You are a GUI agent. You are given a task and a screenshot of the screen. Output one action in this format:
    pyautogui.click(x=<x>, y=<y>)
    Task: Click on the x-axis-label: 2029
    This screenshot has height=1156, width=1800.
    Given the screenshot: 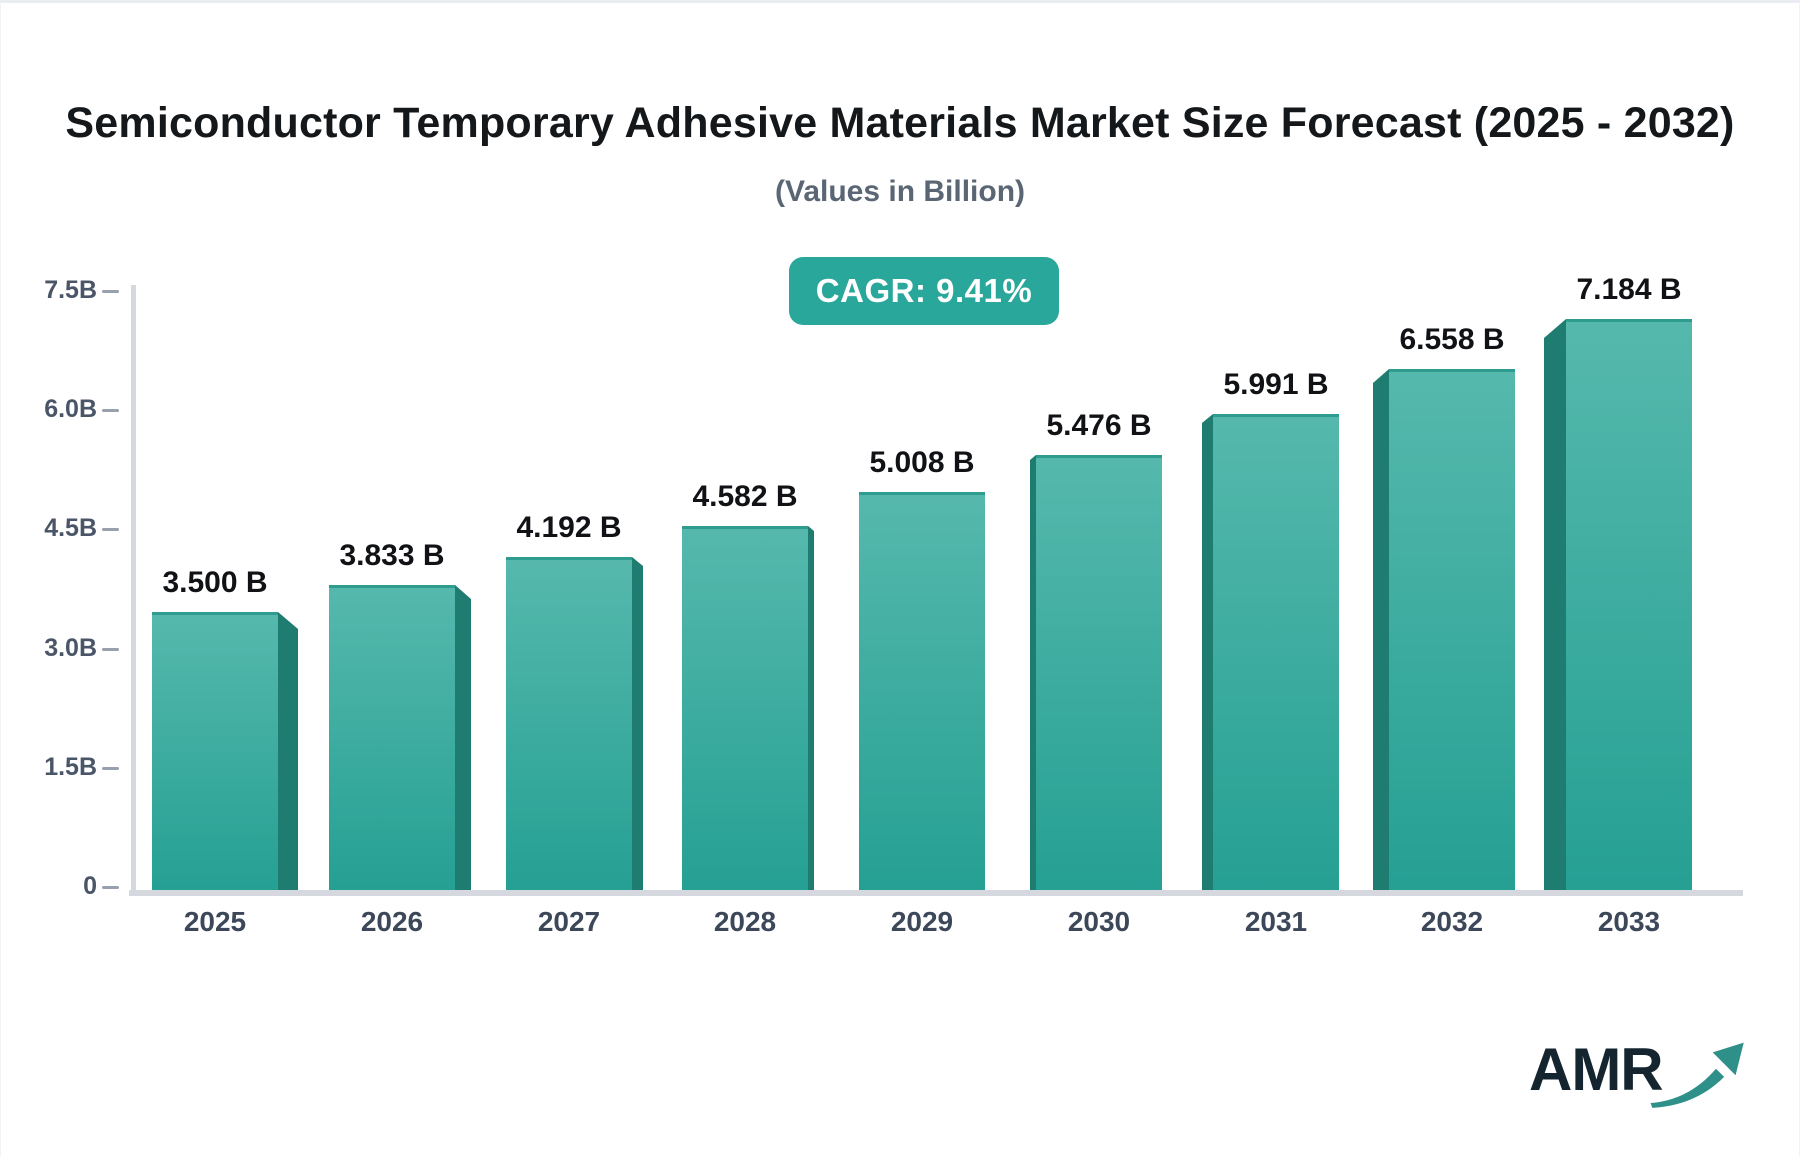 What is the action you would take?
    pyautogui.click(x=922, y=921)
    